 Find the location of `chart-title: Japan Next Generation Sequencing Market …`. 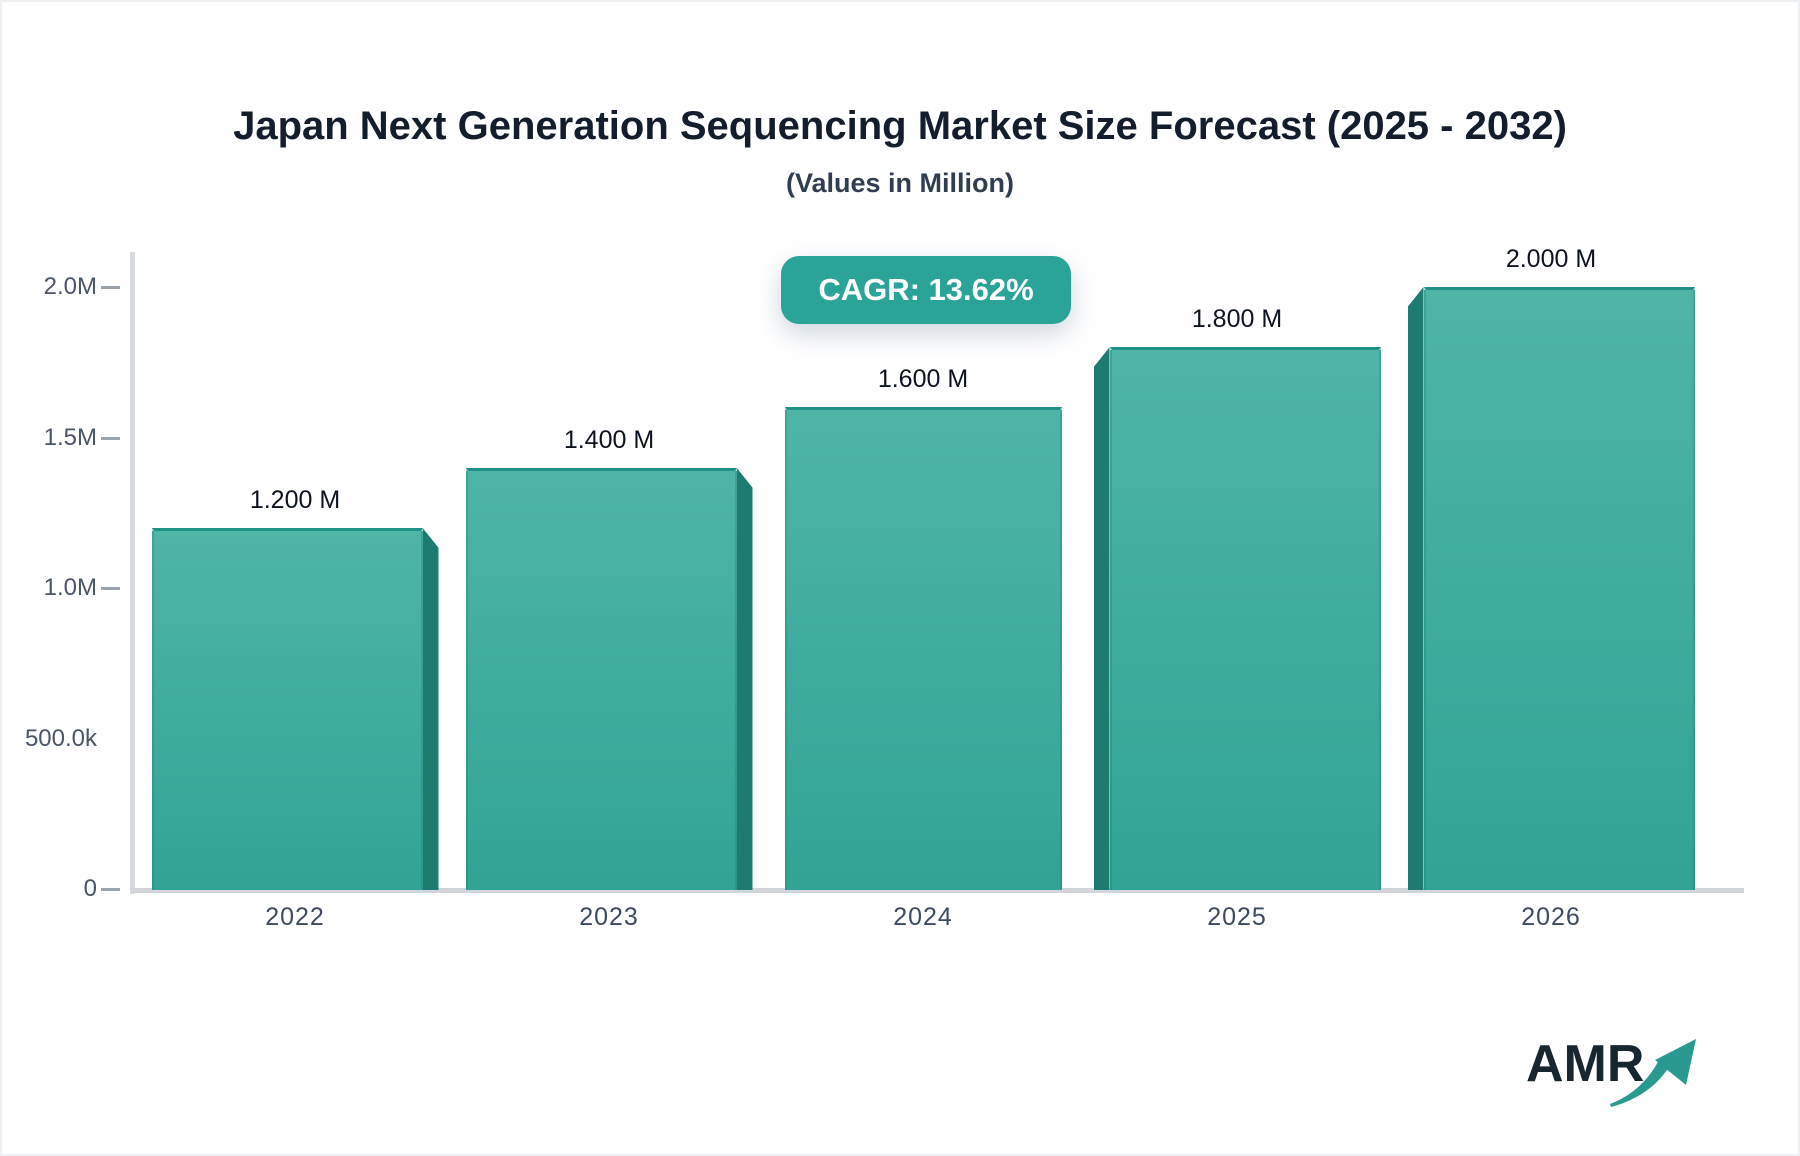

chart-title: Japan Next Generation Sequencing Market … is located at coordinates (900, 126).